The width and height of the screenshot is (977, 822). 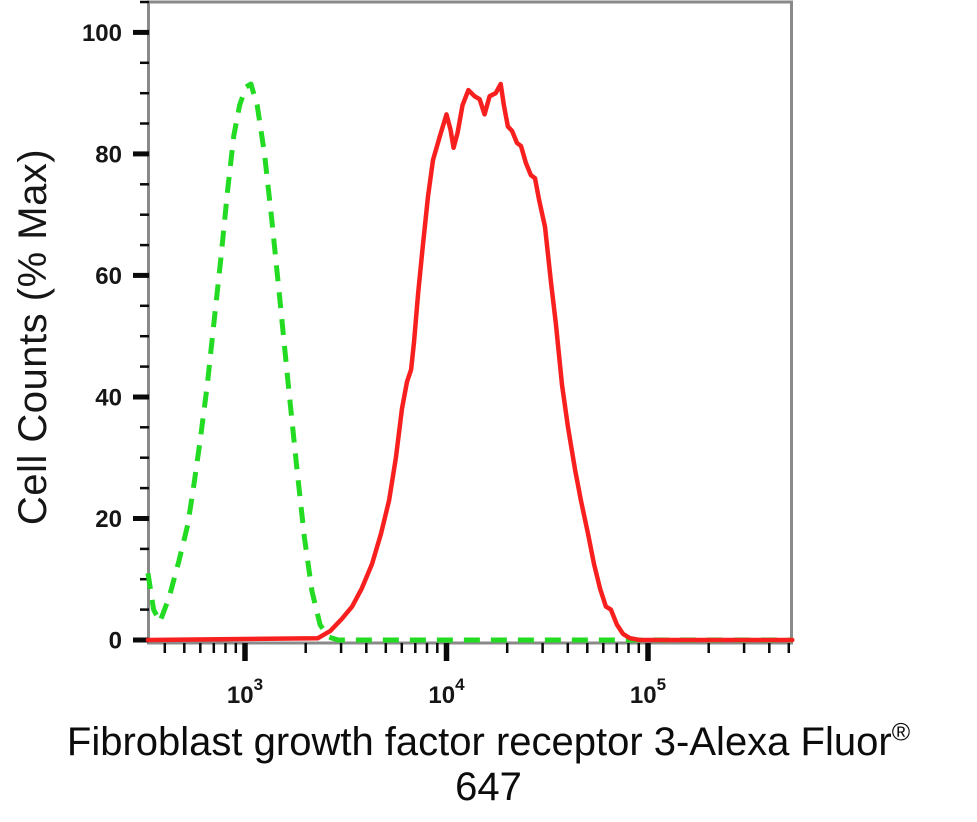 What do you see at coordinates (648, 692) in the screenshot?
I see `x-tick-label: 10⁵` at bounding box center [648, 692].